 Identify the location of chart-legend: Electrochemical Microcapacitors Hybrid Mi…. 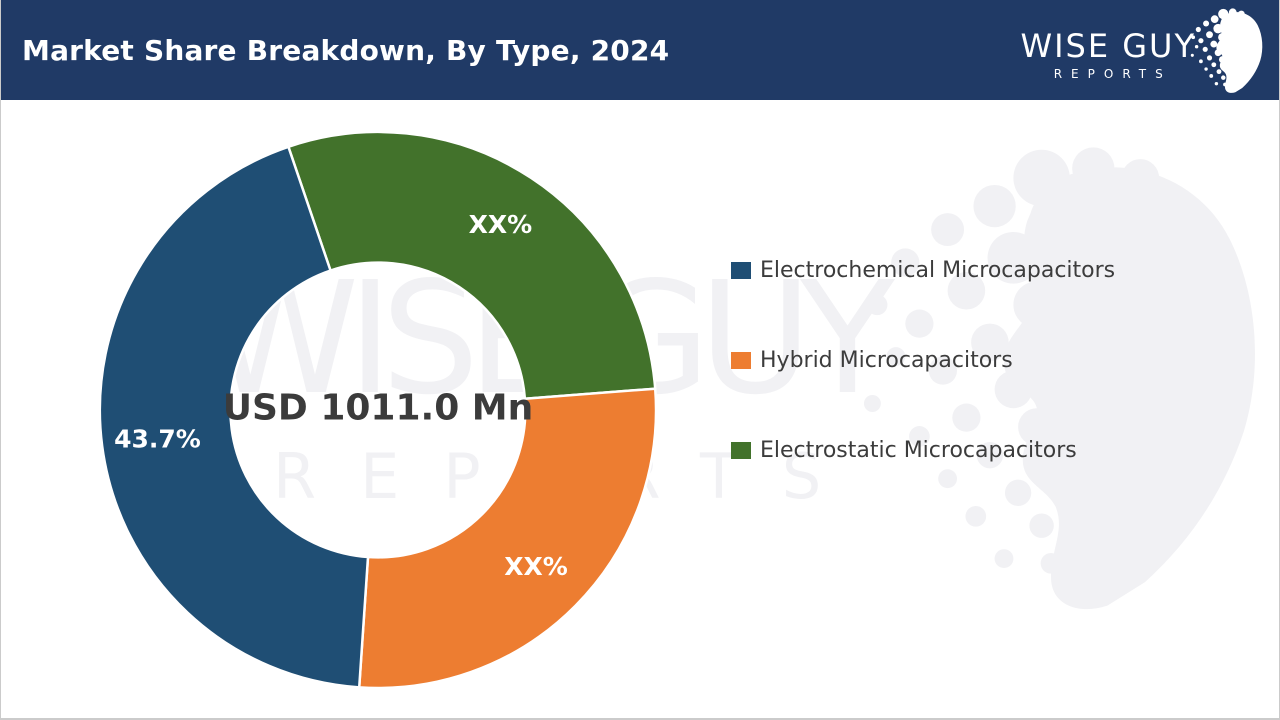
(923, 388).